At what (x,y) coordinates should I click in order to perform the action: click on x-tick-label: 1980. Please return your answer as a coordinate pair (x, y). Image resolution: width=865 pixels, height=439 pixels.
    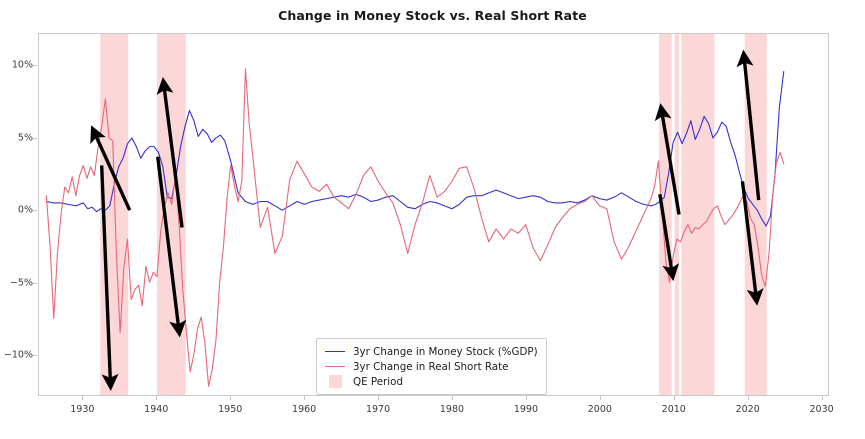
    Looking at the image, I should click on (452, 409).